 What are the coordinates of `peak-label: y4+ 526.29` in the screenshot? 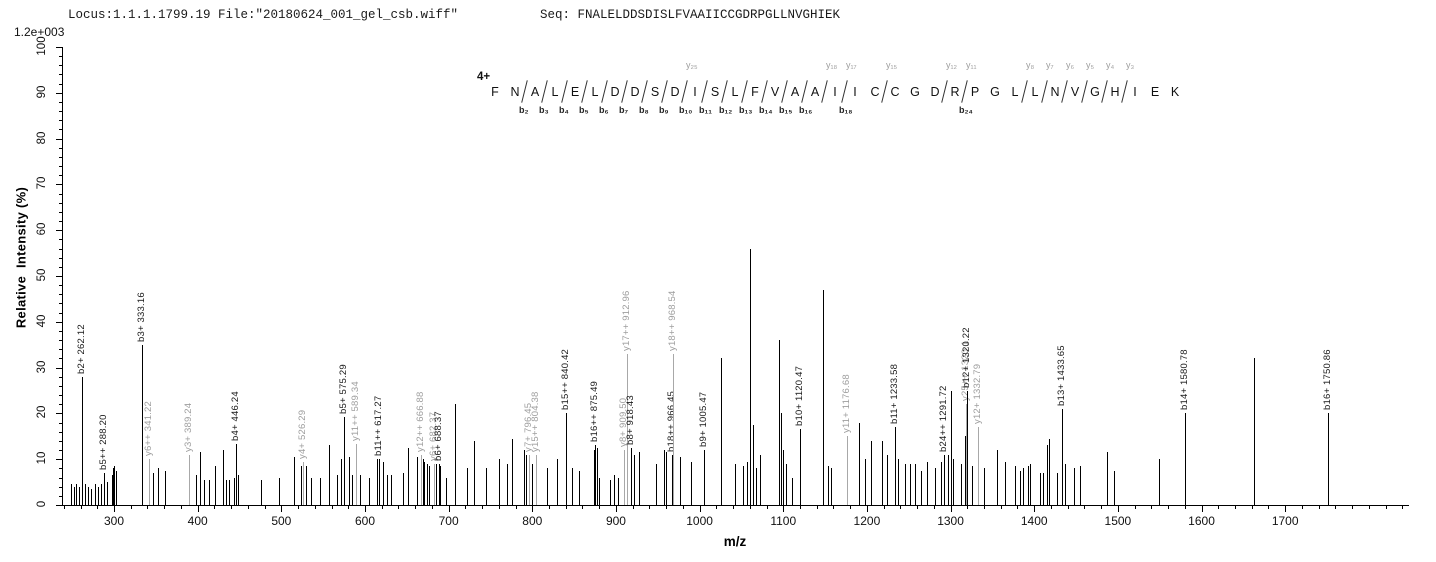 It's located at (302, 434).